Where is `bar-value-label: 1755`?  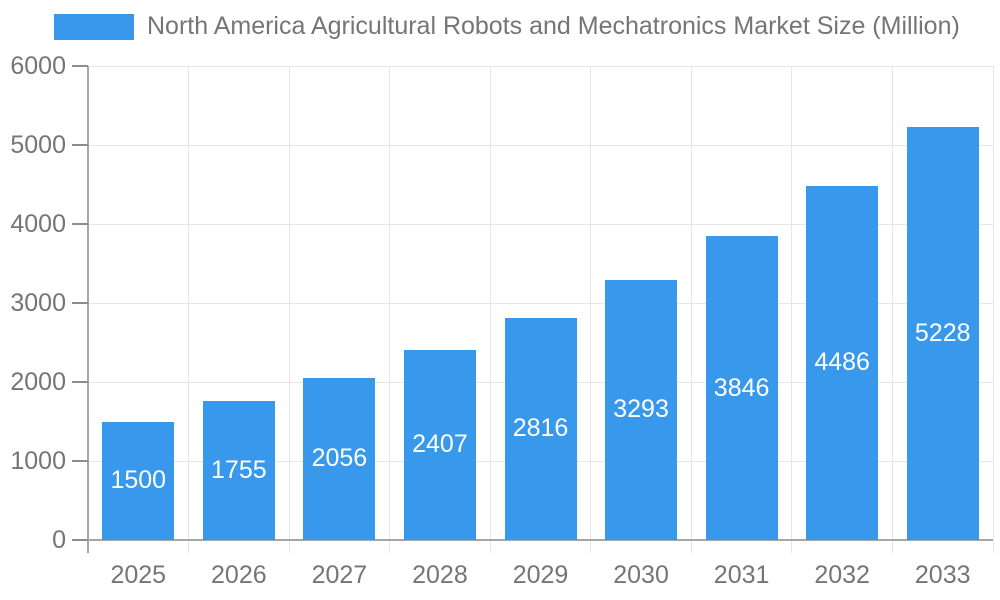
bar-value-label: 1755 is located at coordinates (239, 470).